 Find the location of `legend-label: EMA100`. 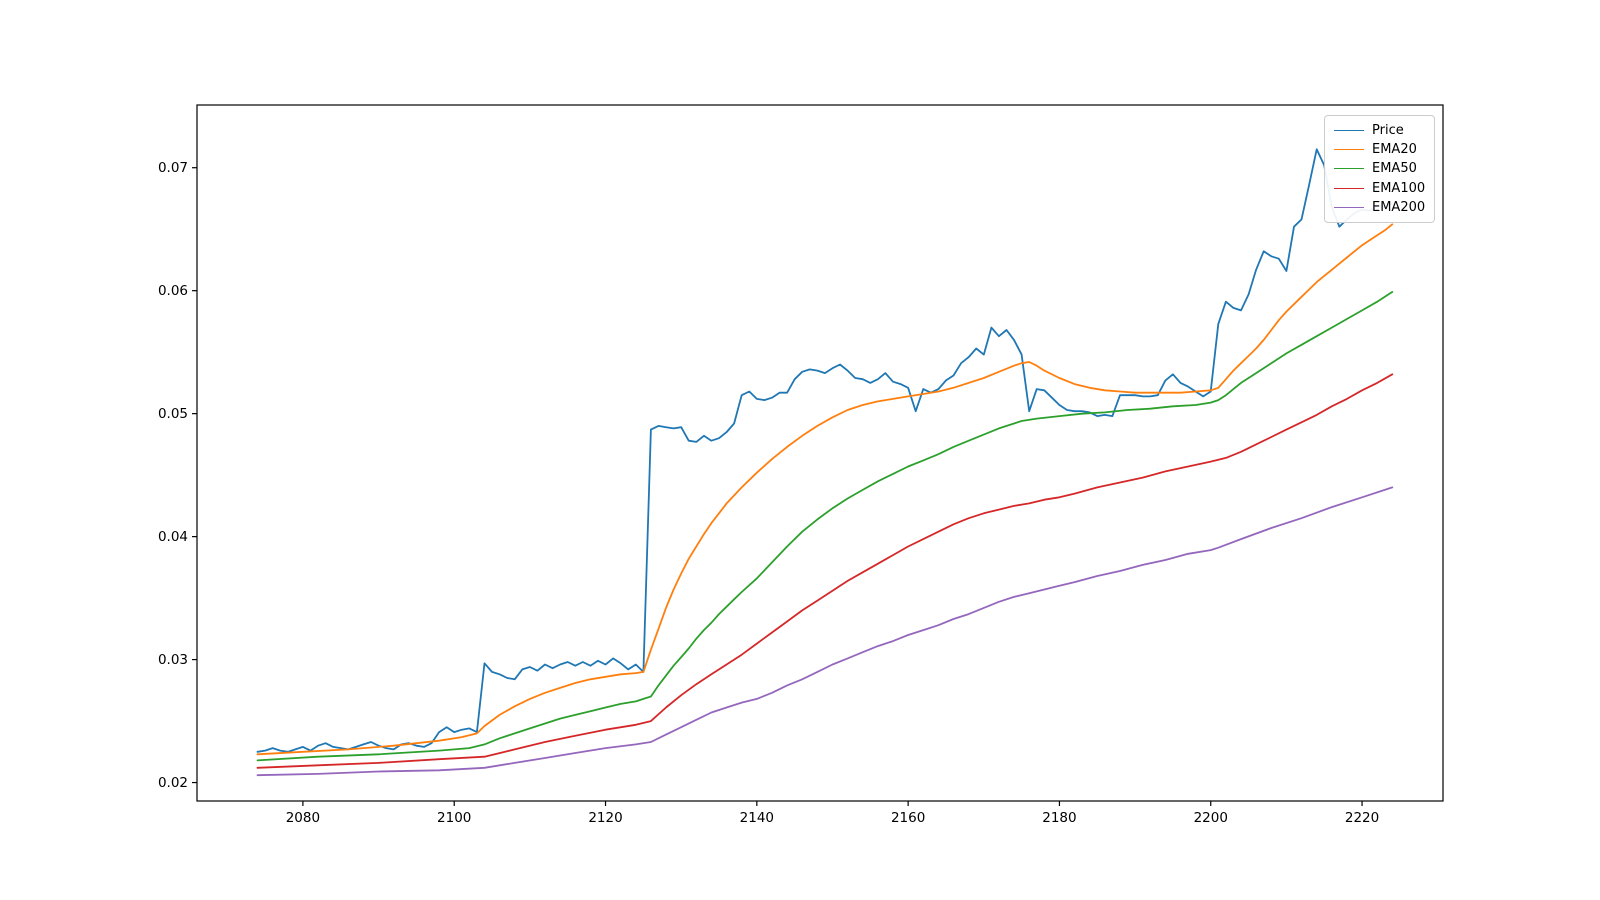

legend-label: EMA100 is located at coordinates (1399, 188).